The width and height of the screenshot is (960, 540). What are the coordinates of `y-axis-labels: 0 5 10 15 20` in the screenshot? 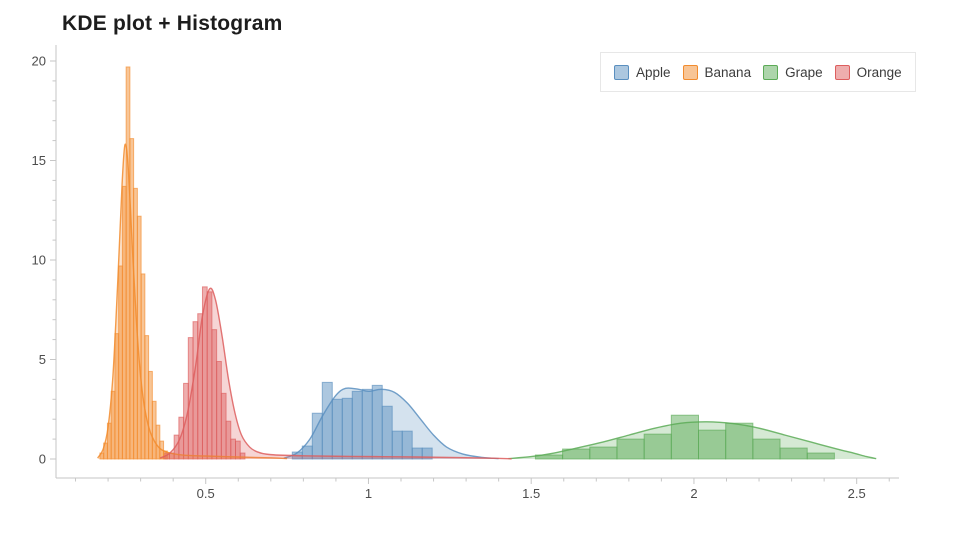 It's located at (39, 260).